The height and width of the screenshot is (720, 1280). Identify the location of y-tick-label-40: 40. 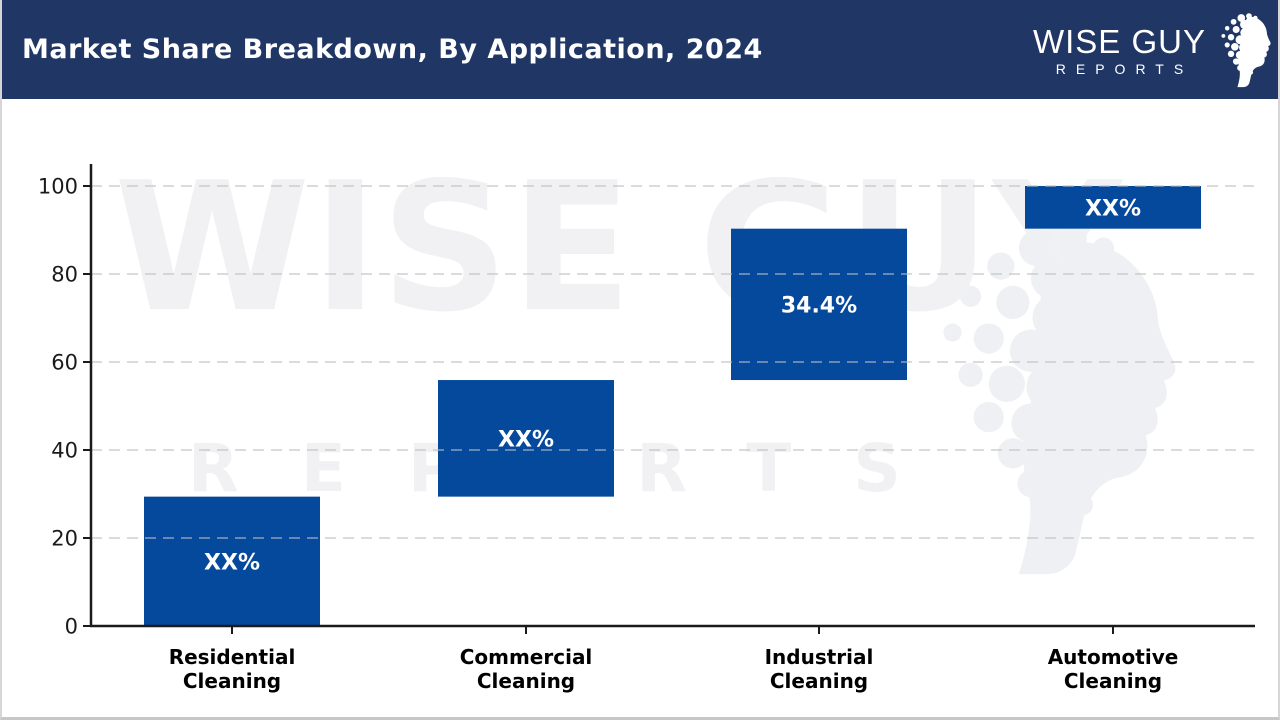
(64, 451).